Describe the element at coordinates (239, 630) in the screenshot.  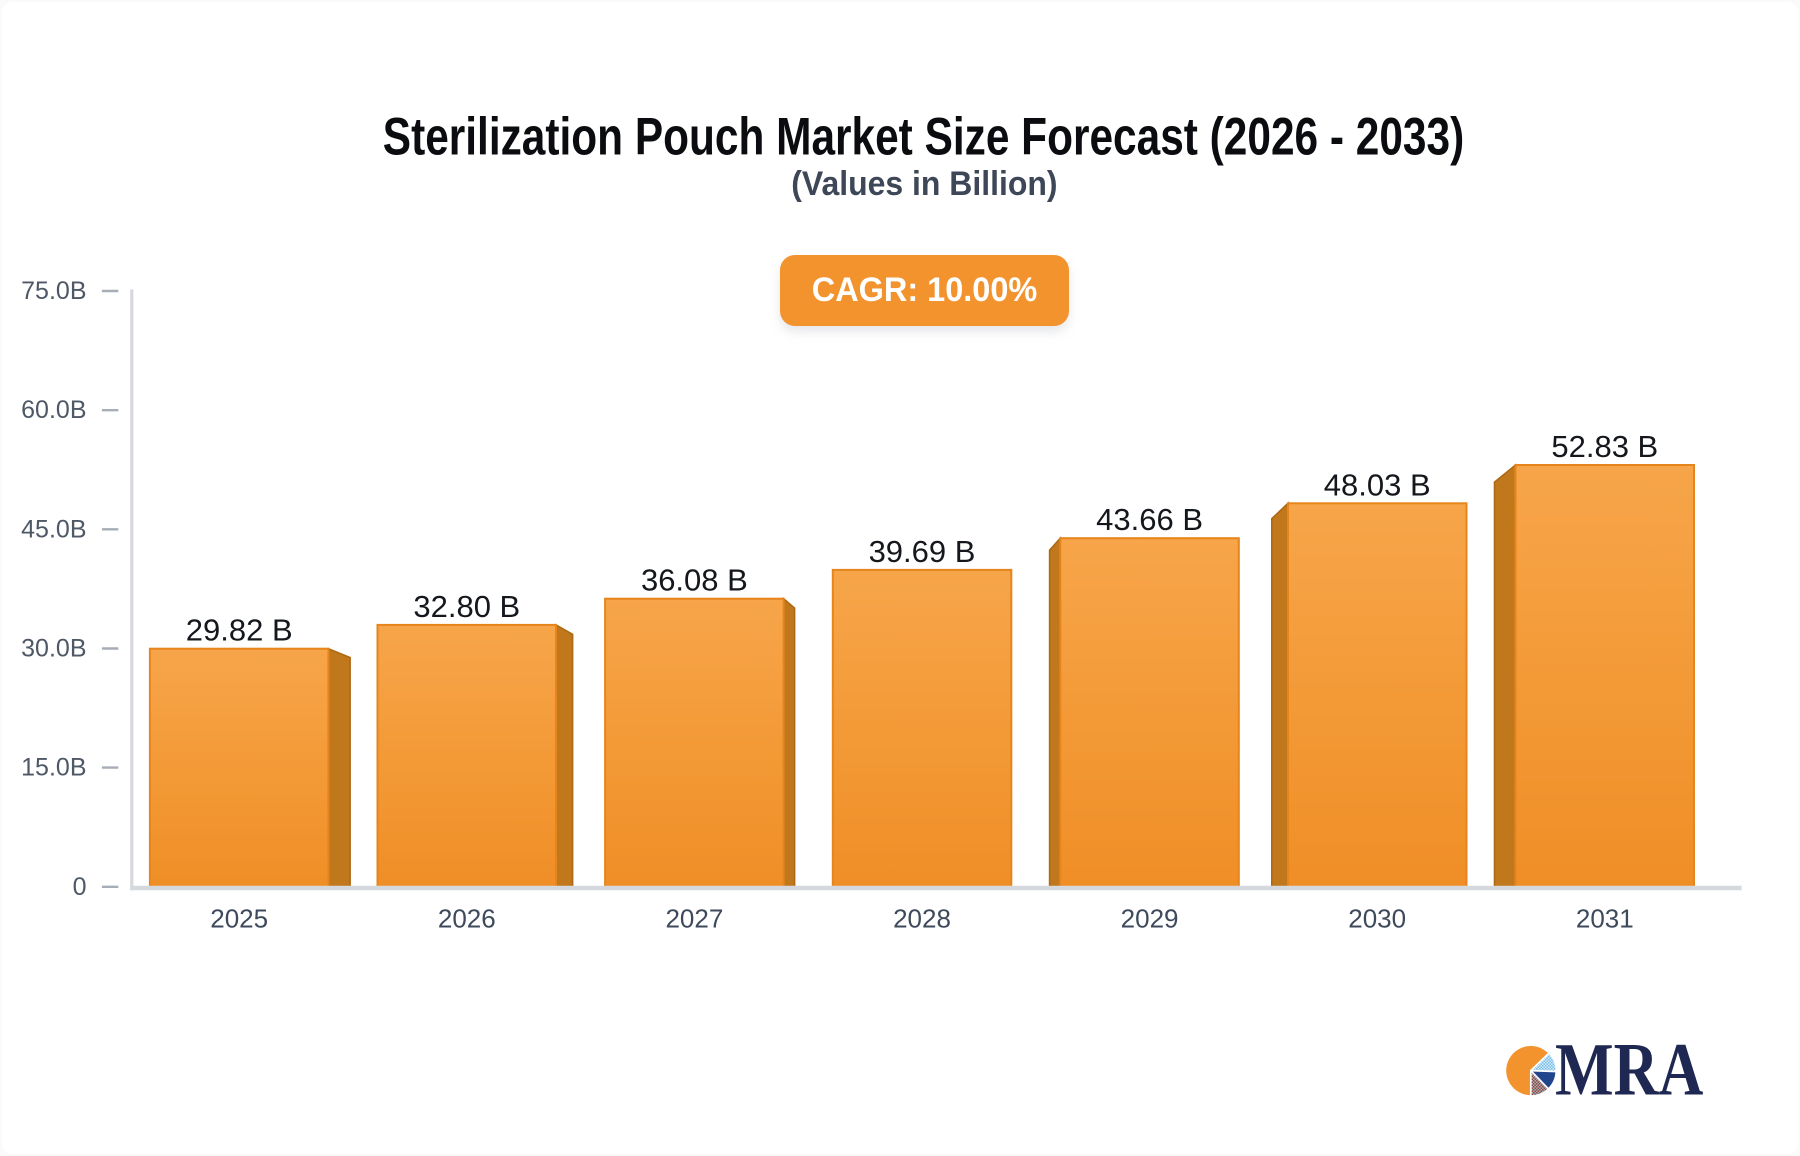
I see `svg-text: 29.82 B` at that location.